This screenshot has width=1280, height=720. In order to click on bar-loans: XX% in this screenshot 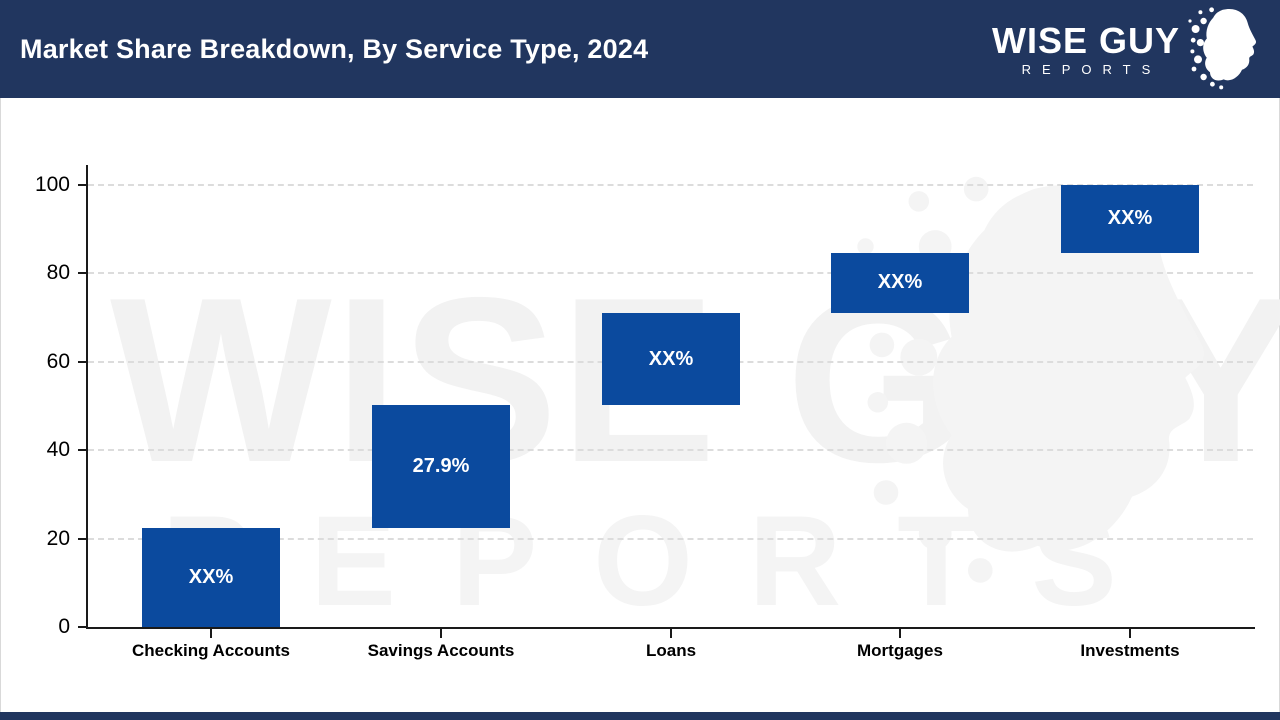, I will do `click(671, 359)`.